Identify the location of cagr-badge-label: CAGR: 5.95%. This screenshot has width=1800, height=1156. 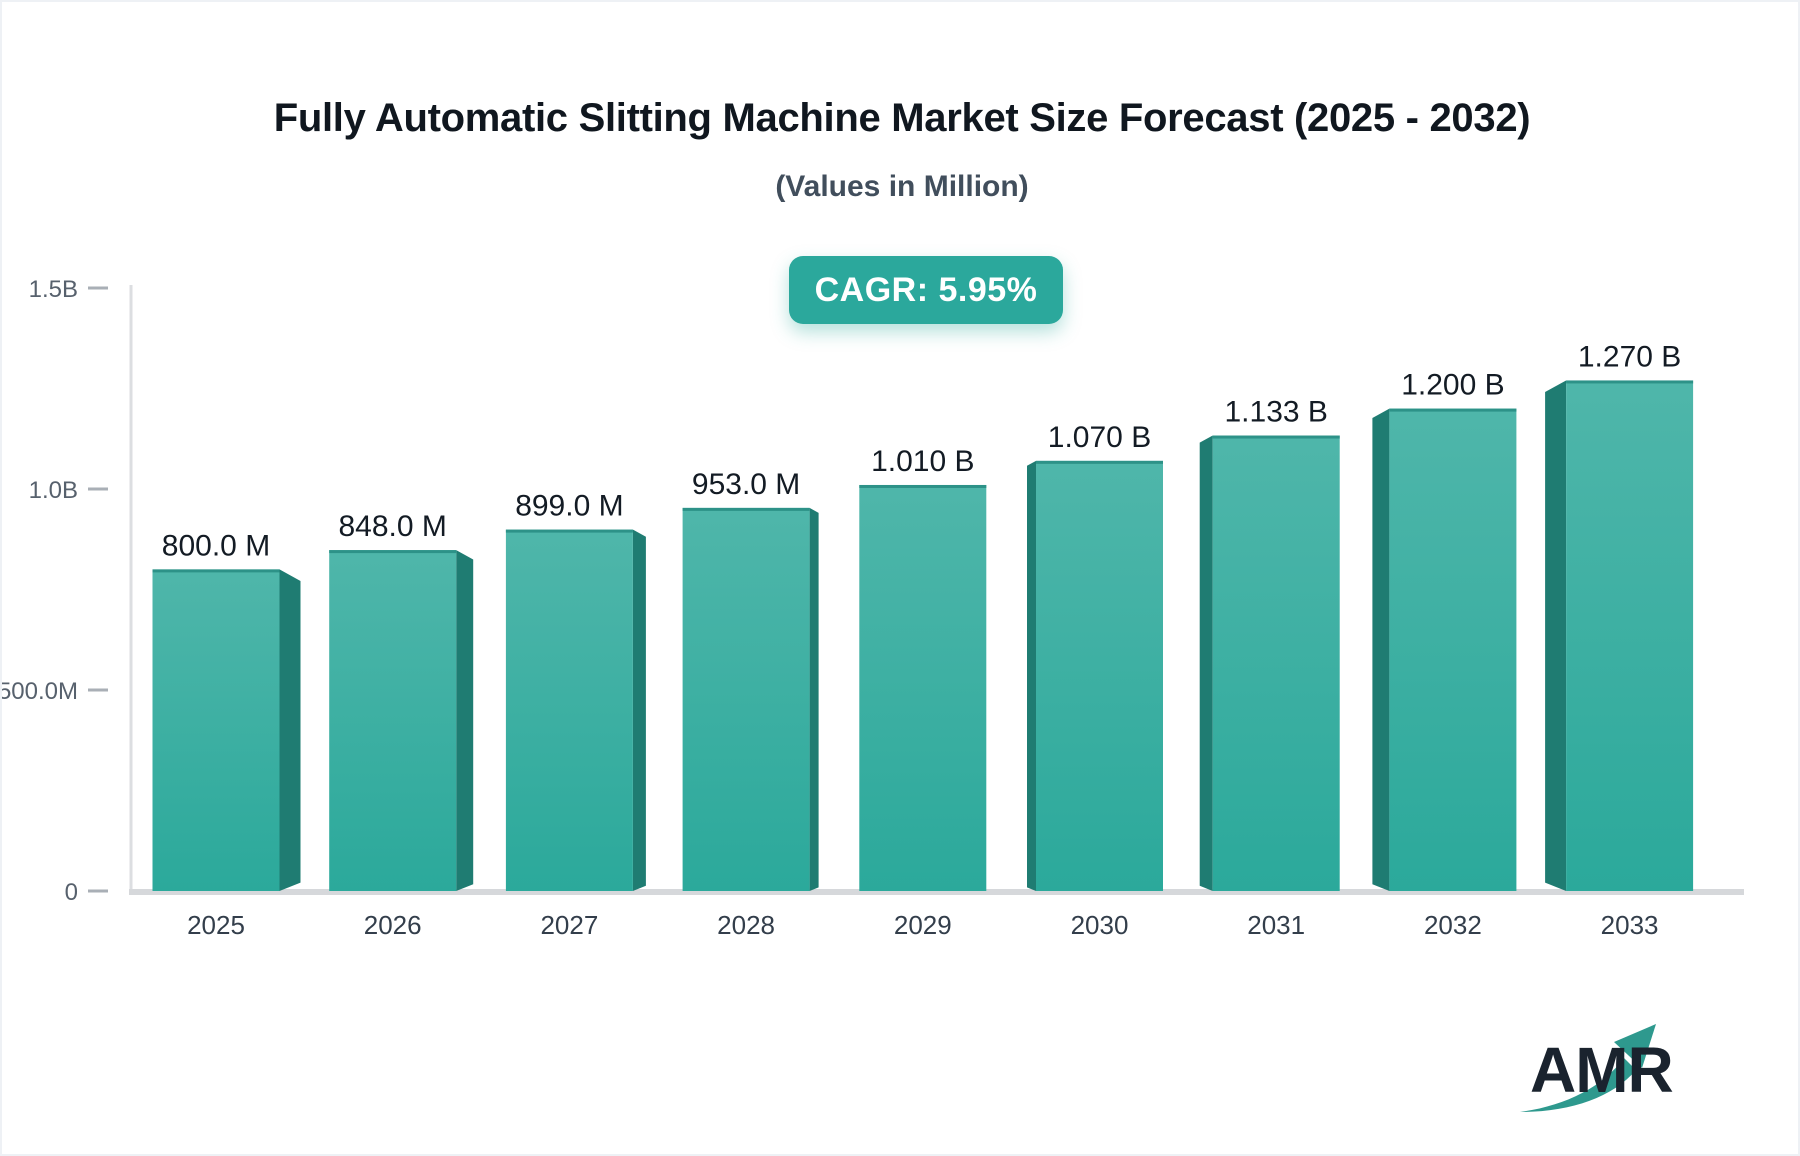
(926, 289).